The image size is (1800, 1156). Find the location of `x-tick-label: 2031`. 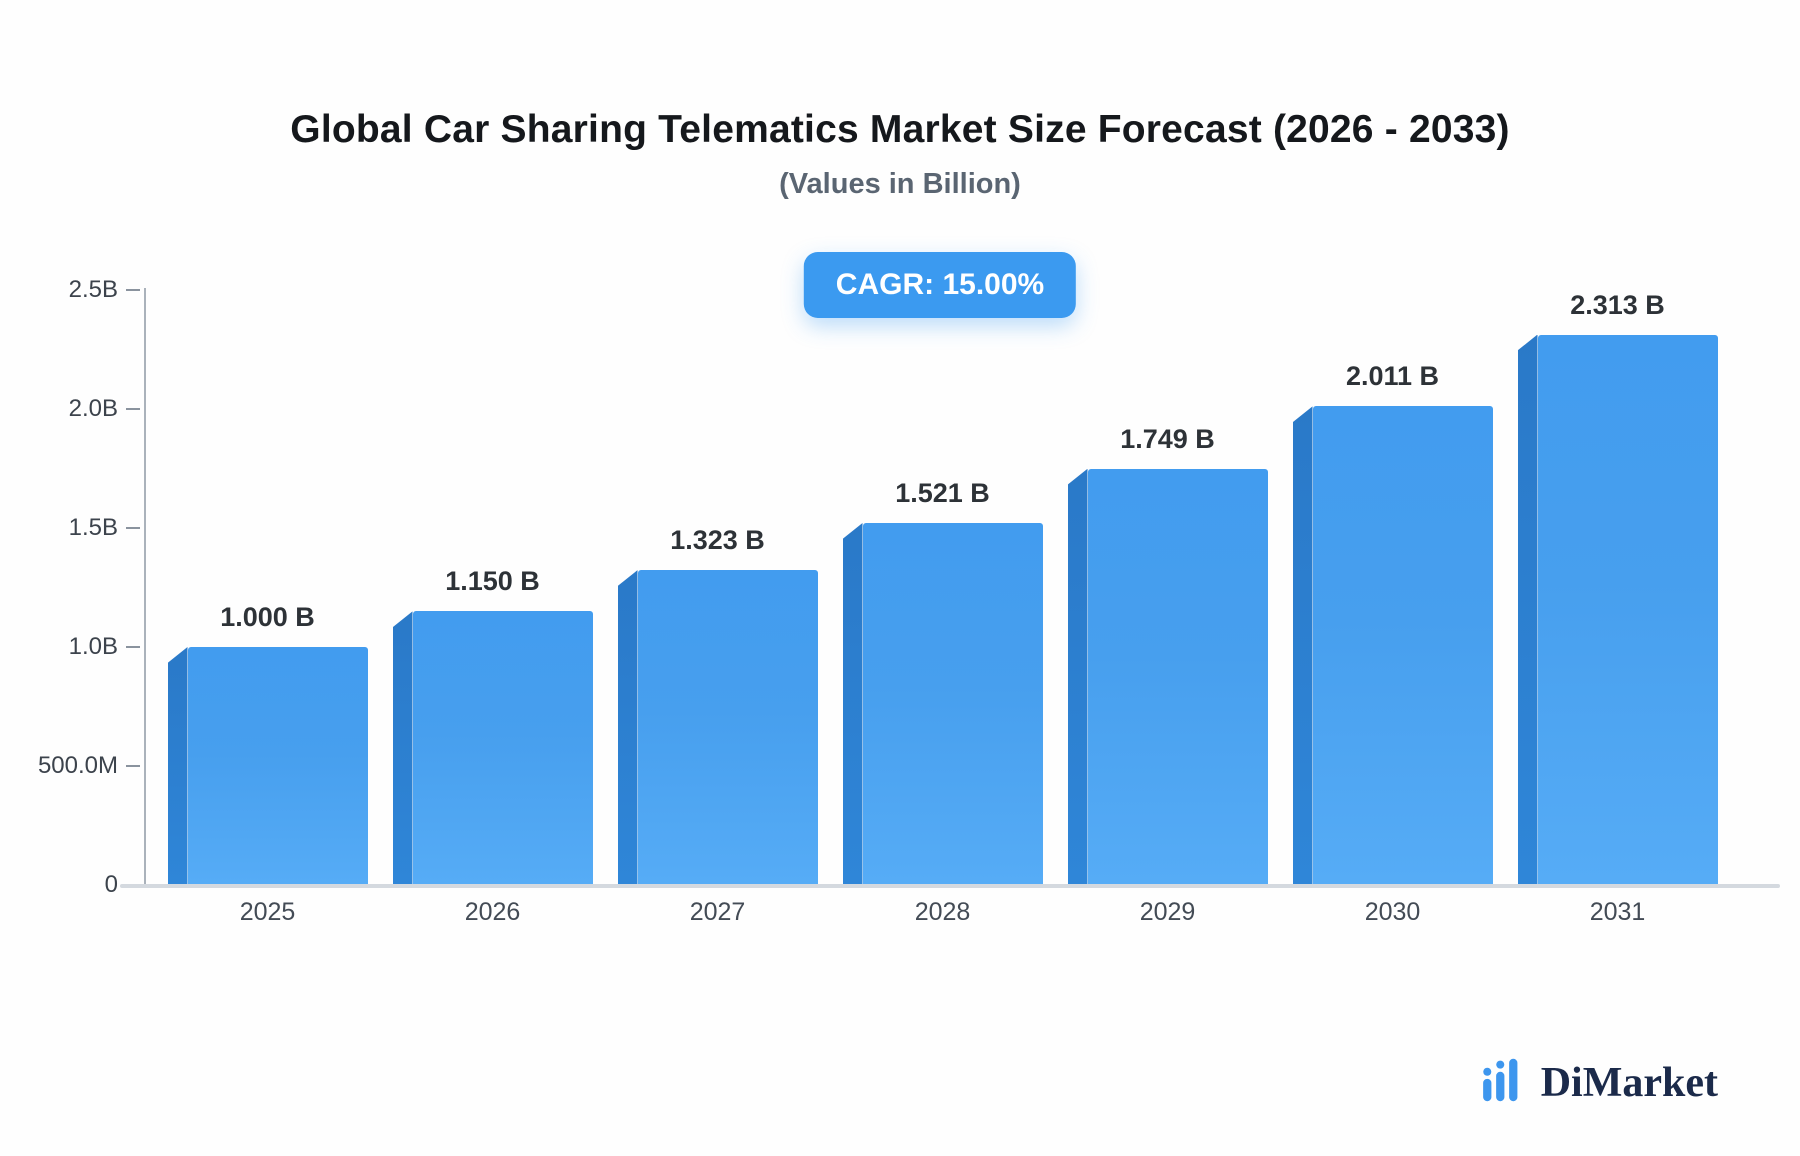

x-tick-label: 2031 is located at coordinates (1617, 912).